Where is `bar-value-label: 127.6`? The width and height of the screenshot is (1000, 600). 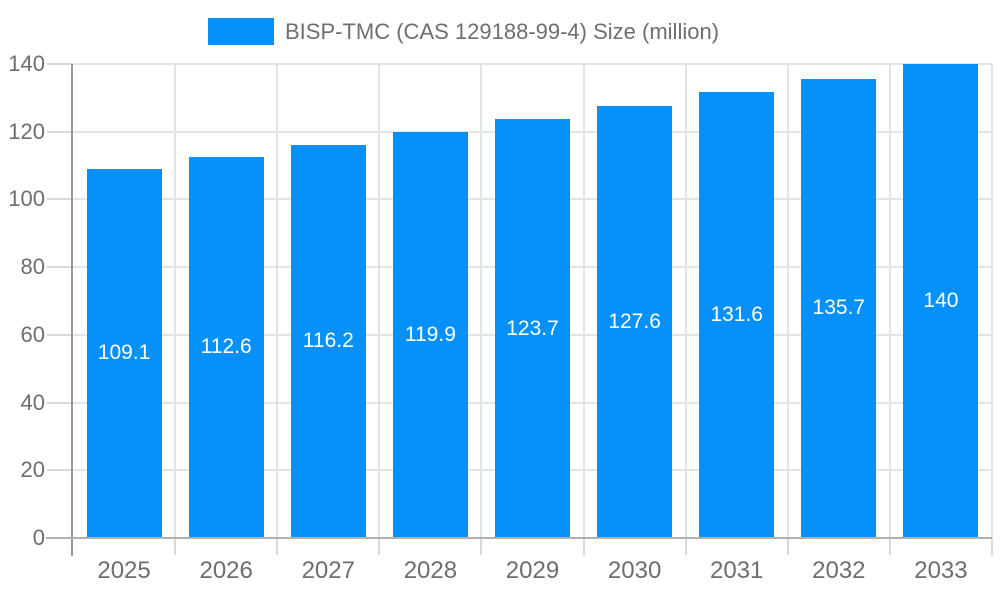
bar-value-label: 127.6 is located at coordinates (634, 321).